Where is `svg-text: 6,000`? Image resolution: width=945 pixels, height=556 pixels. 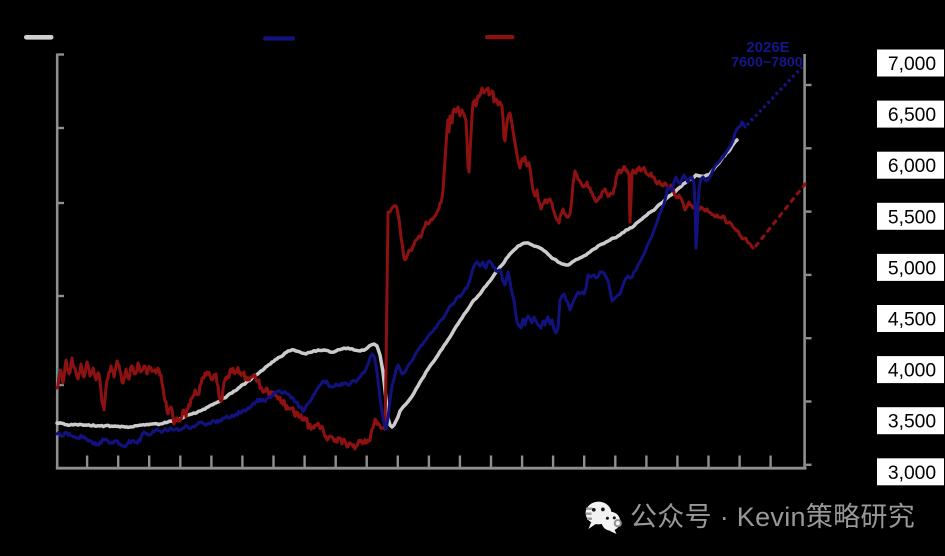
svg-text: 6,000 is located at coordinates (912, 166).